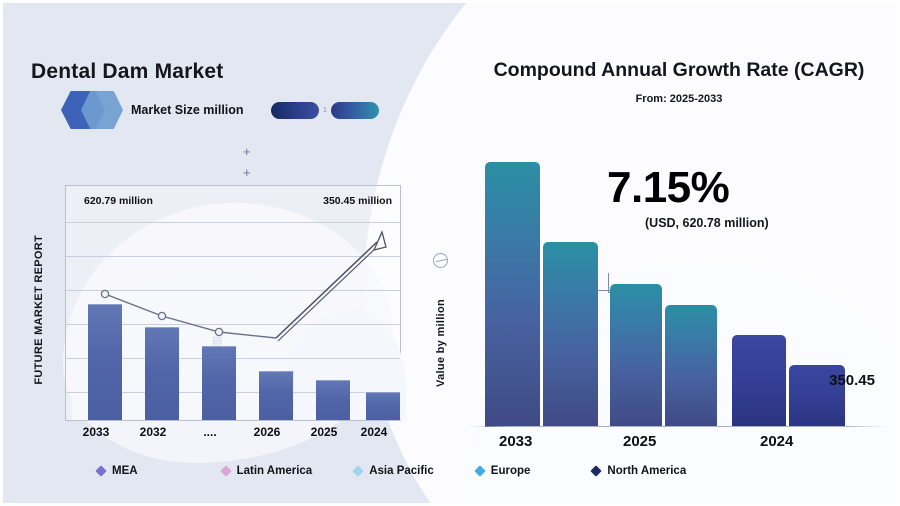 The height and width of the screenshot is (506, 900). Describe the element at coordinates (276, 395) in the screenshot. I see `bar-2026` at that location.